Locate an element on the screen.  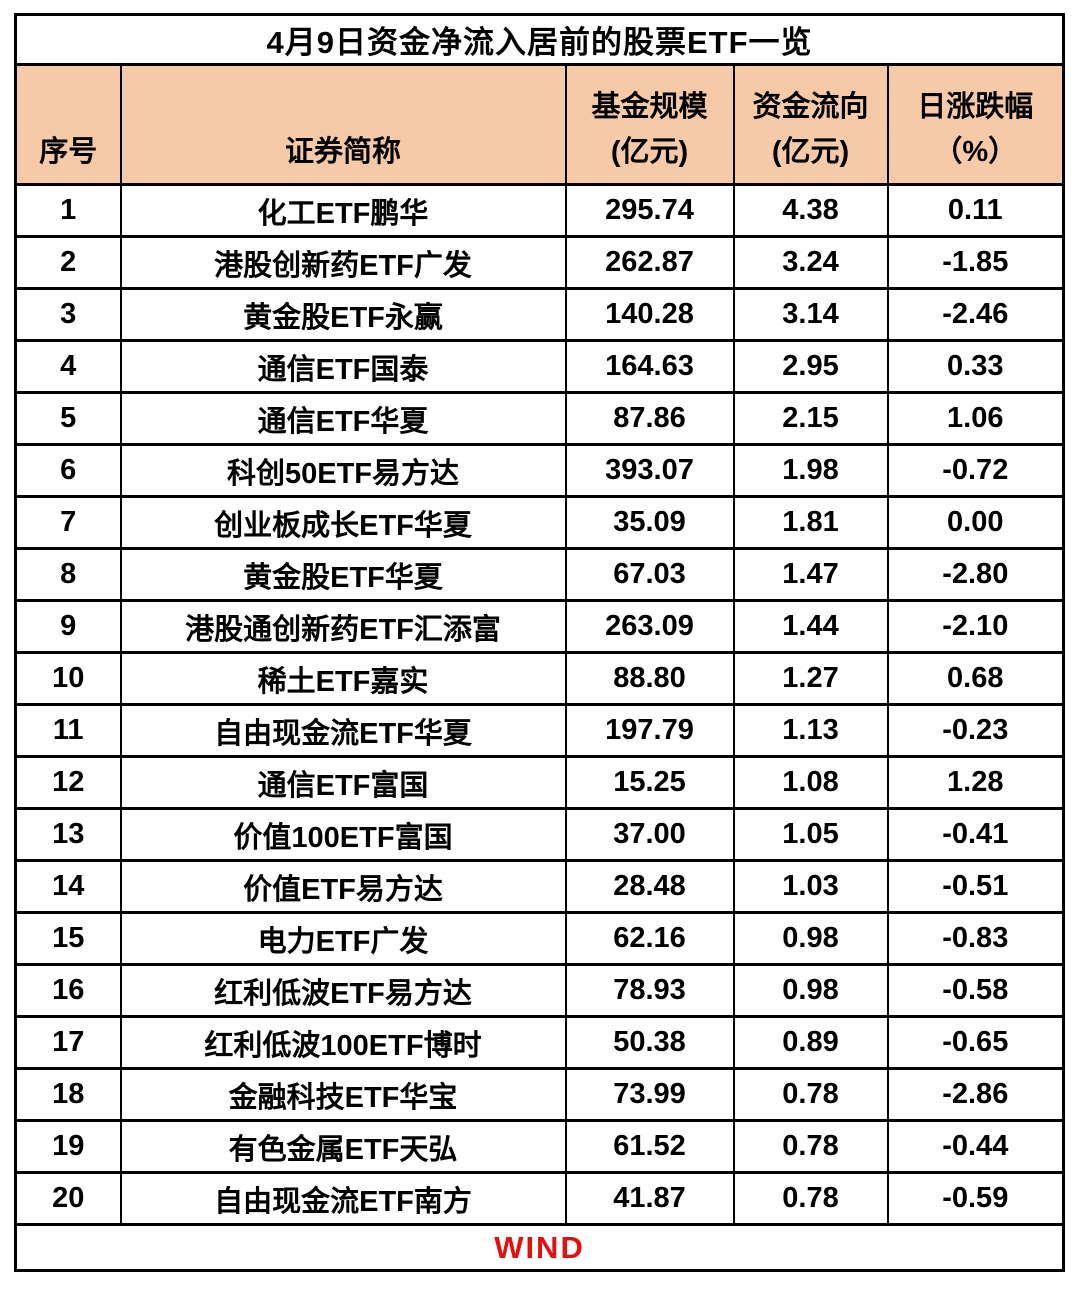
fund-scale: 263.09 is located at coordinates (649, 626).